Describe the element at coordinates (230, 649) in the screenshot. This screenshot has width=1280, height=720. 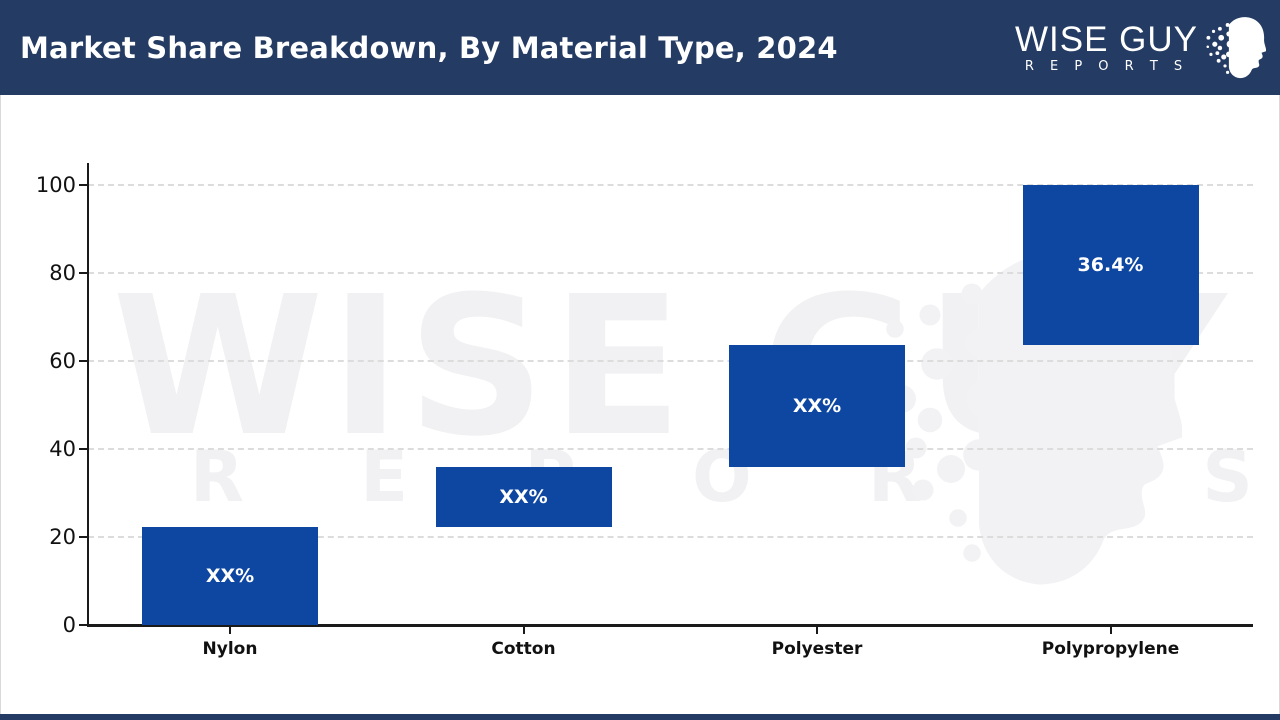
I see `x-label-nylon: Nylon` at that location.